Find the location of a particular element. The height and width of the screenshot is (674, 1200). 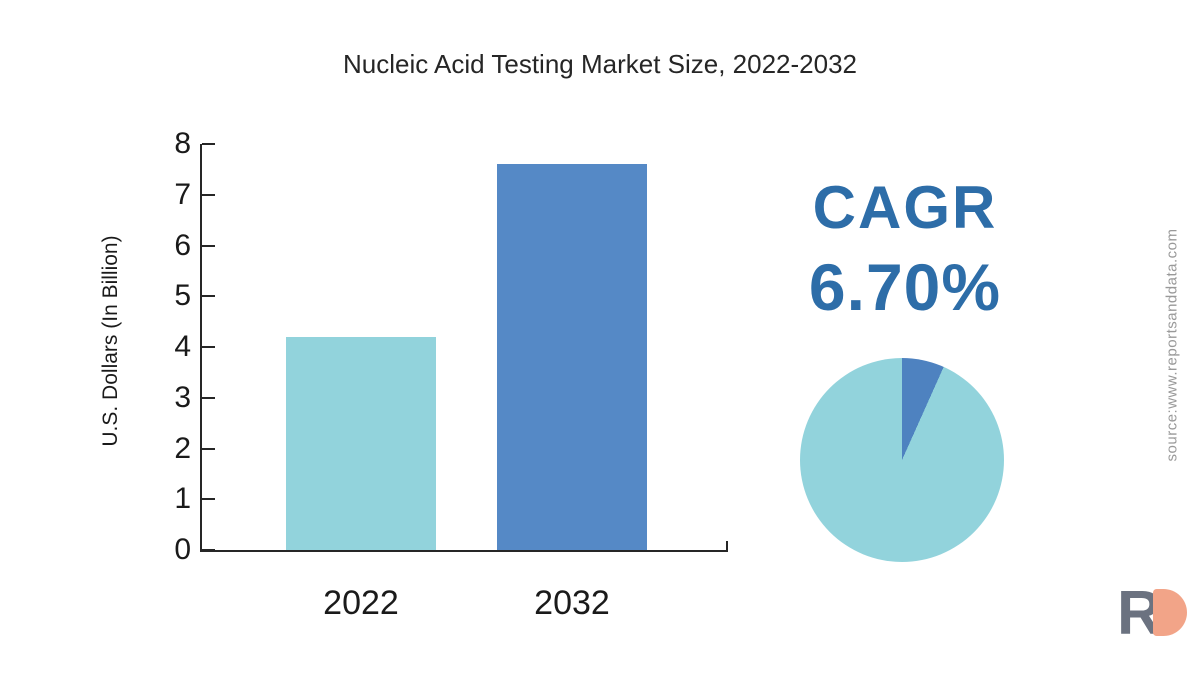

y-tick-label: 3 is located at coordinates (182, 397).